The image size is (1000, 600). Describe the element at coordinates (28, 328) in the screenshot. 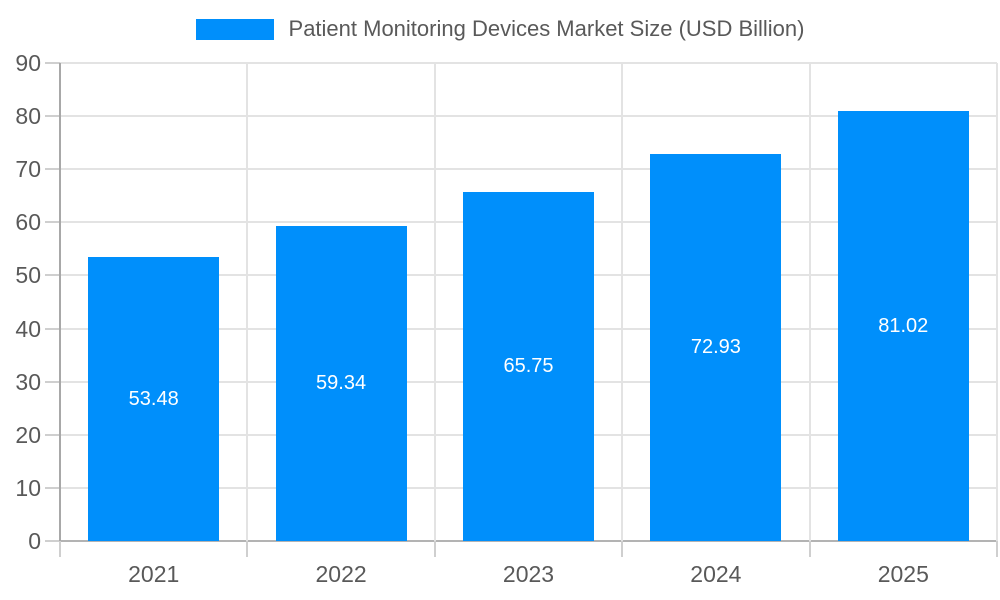

I see `y-axis-tick-label: 40` at that location.